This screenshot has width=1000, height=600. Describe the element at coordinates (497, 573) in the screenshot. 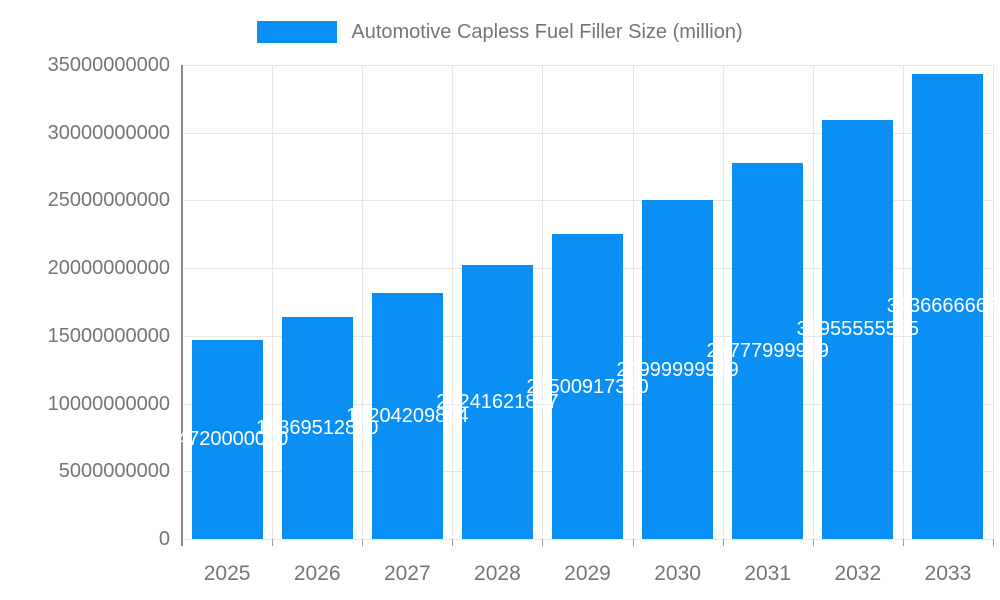

I see `x-tick-label-2028: 2028` at that location.